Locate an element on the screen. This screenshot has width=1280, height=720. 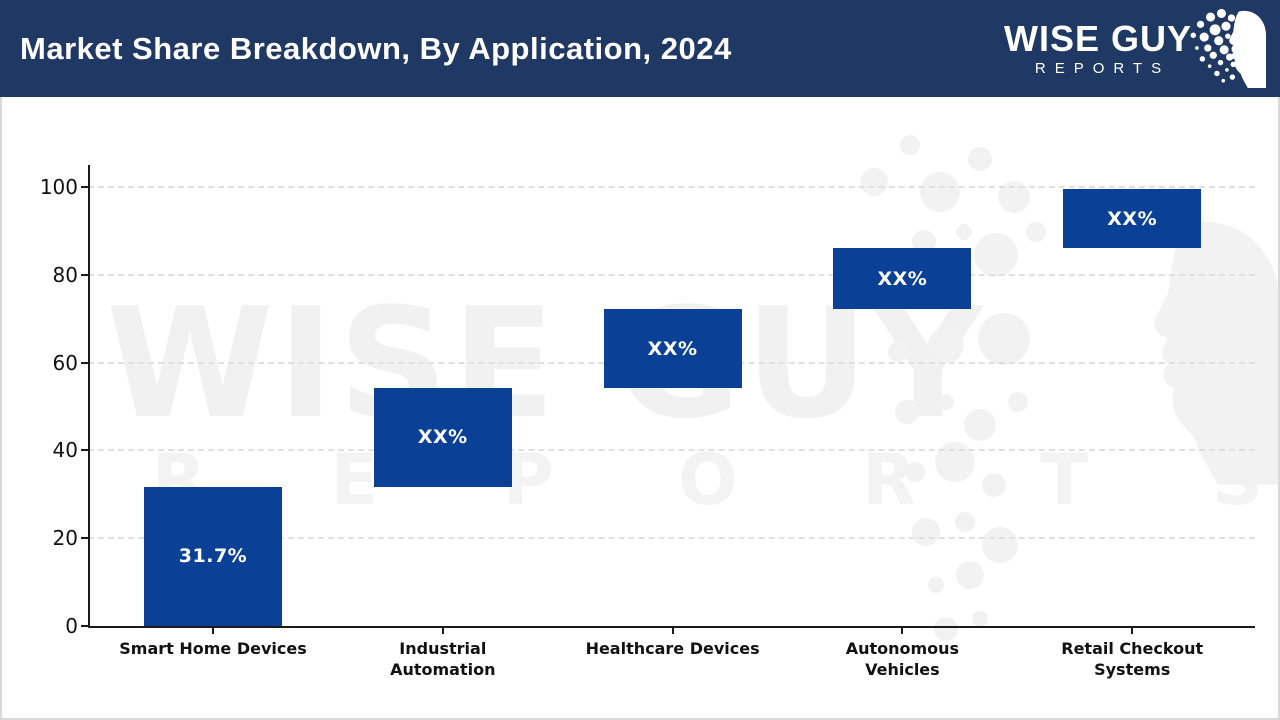
y-axis-line is located at coordinates (89, 396).